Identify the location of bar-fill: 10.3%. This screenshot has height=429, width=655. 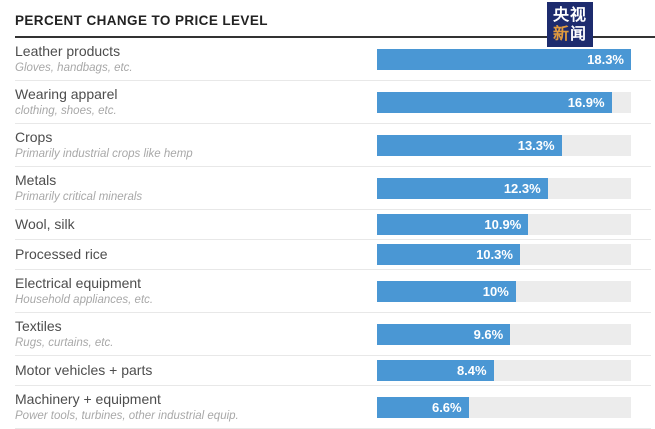
(448, 254).